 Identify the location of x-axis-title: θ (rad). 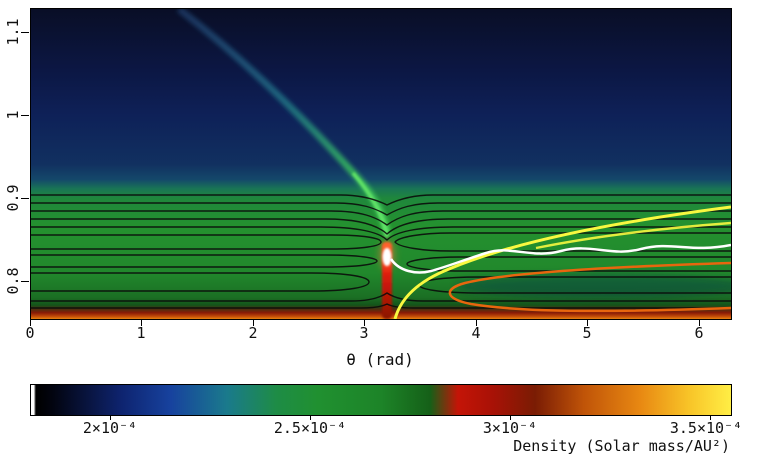
(380, 359).